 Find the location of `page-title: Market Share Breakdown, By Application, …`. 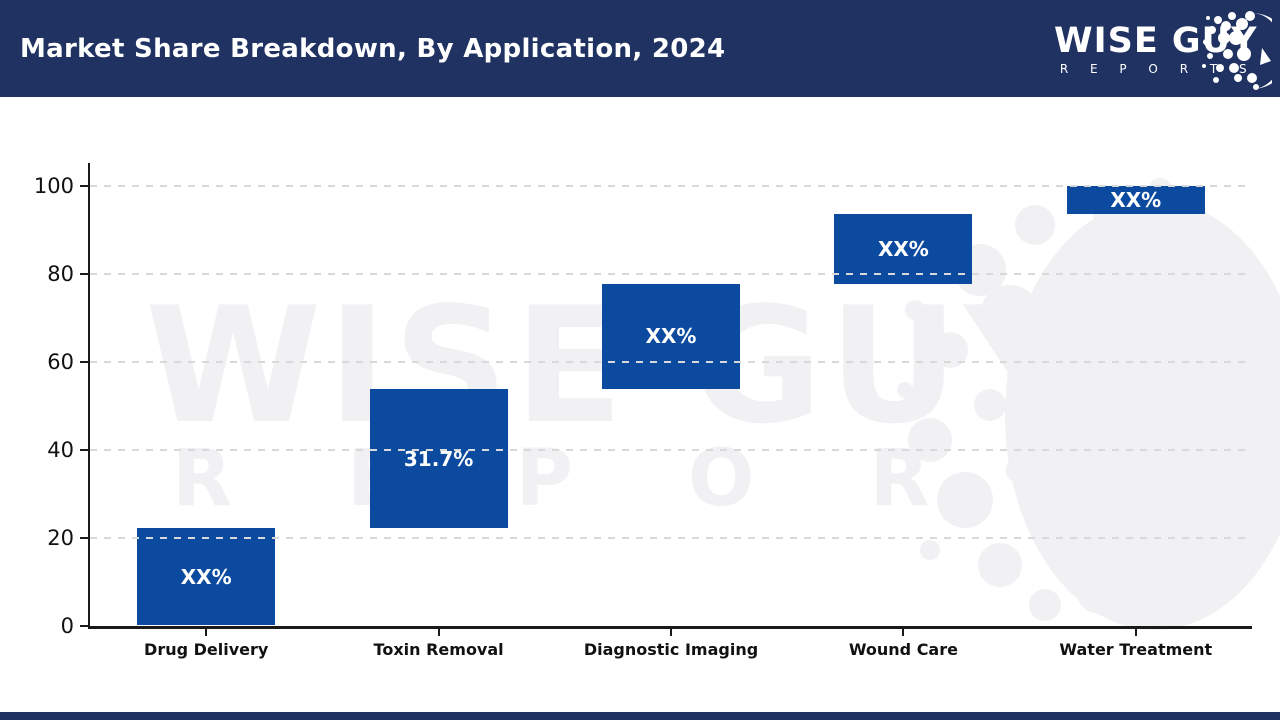

page-title: Market Share Breakdown, By Application, … is located at coordinates (373, 48).